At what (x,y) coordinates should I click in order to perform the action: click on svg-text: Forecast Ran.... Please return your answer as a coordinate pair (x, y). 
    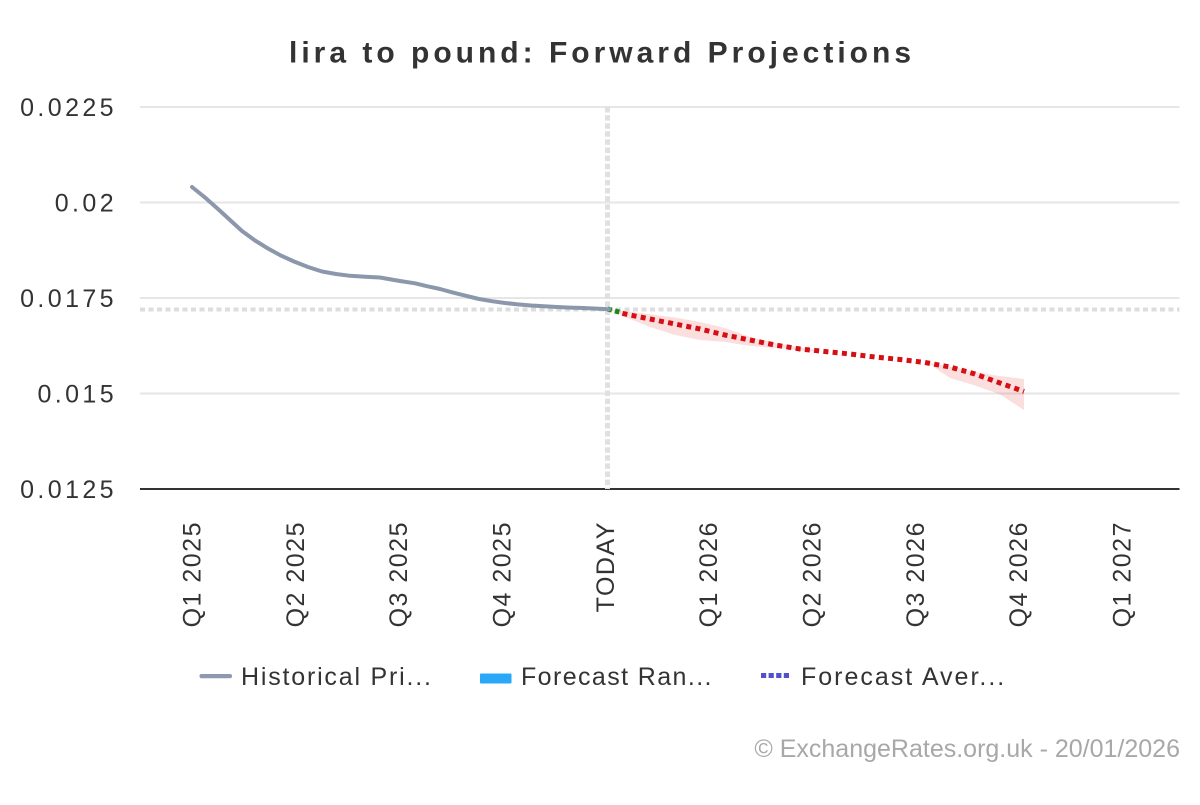
    Looking at the image, I should click on (617, 677).